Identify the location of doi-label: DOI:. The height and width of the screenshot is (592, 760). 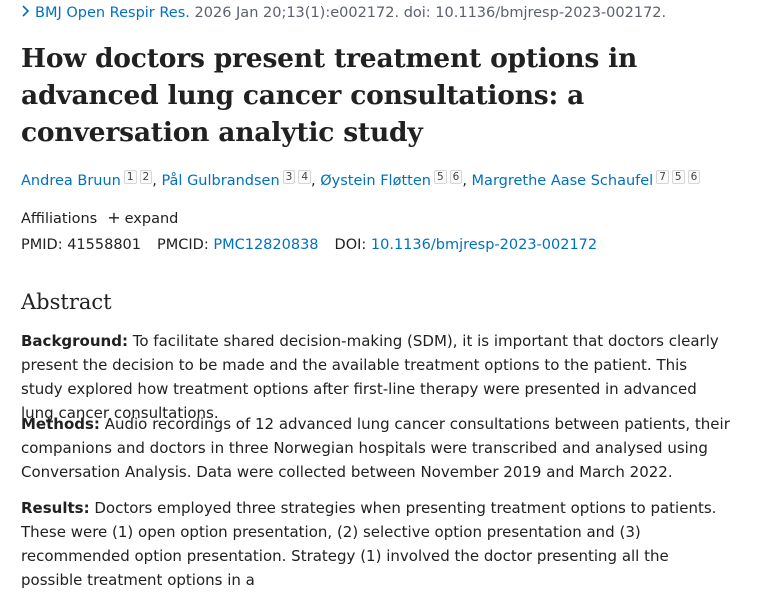
(350, 245).